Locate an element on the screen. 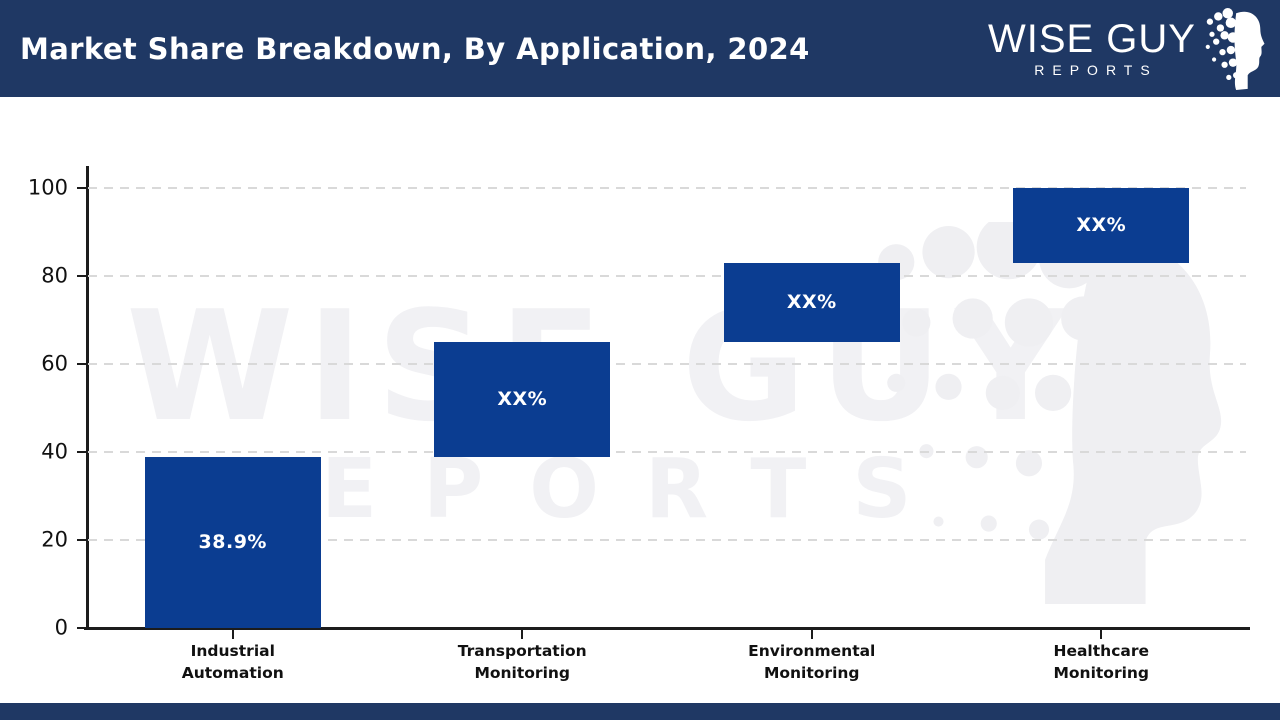 The height and width of the screenshot is (720, 1280). bar-value-label: 38.9% is located at coordinates (232, 542).